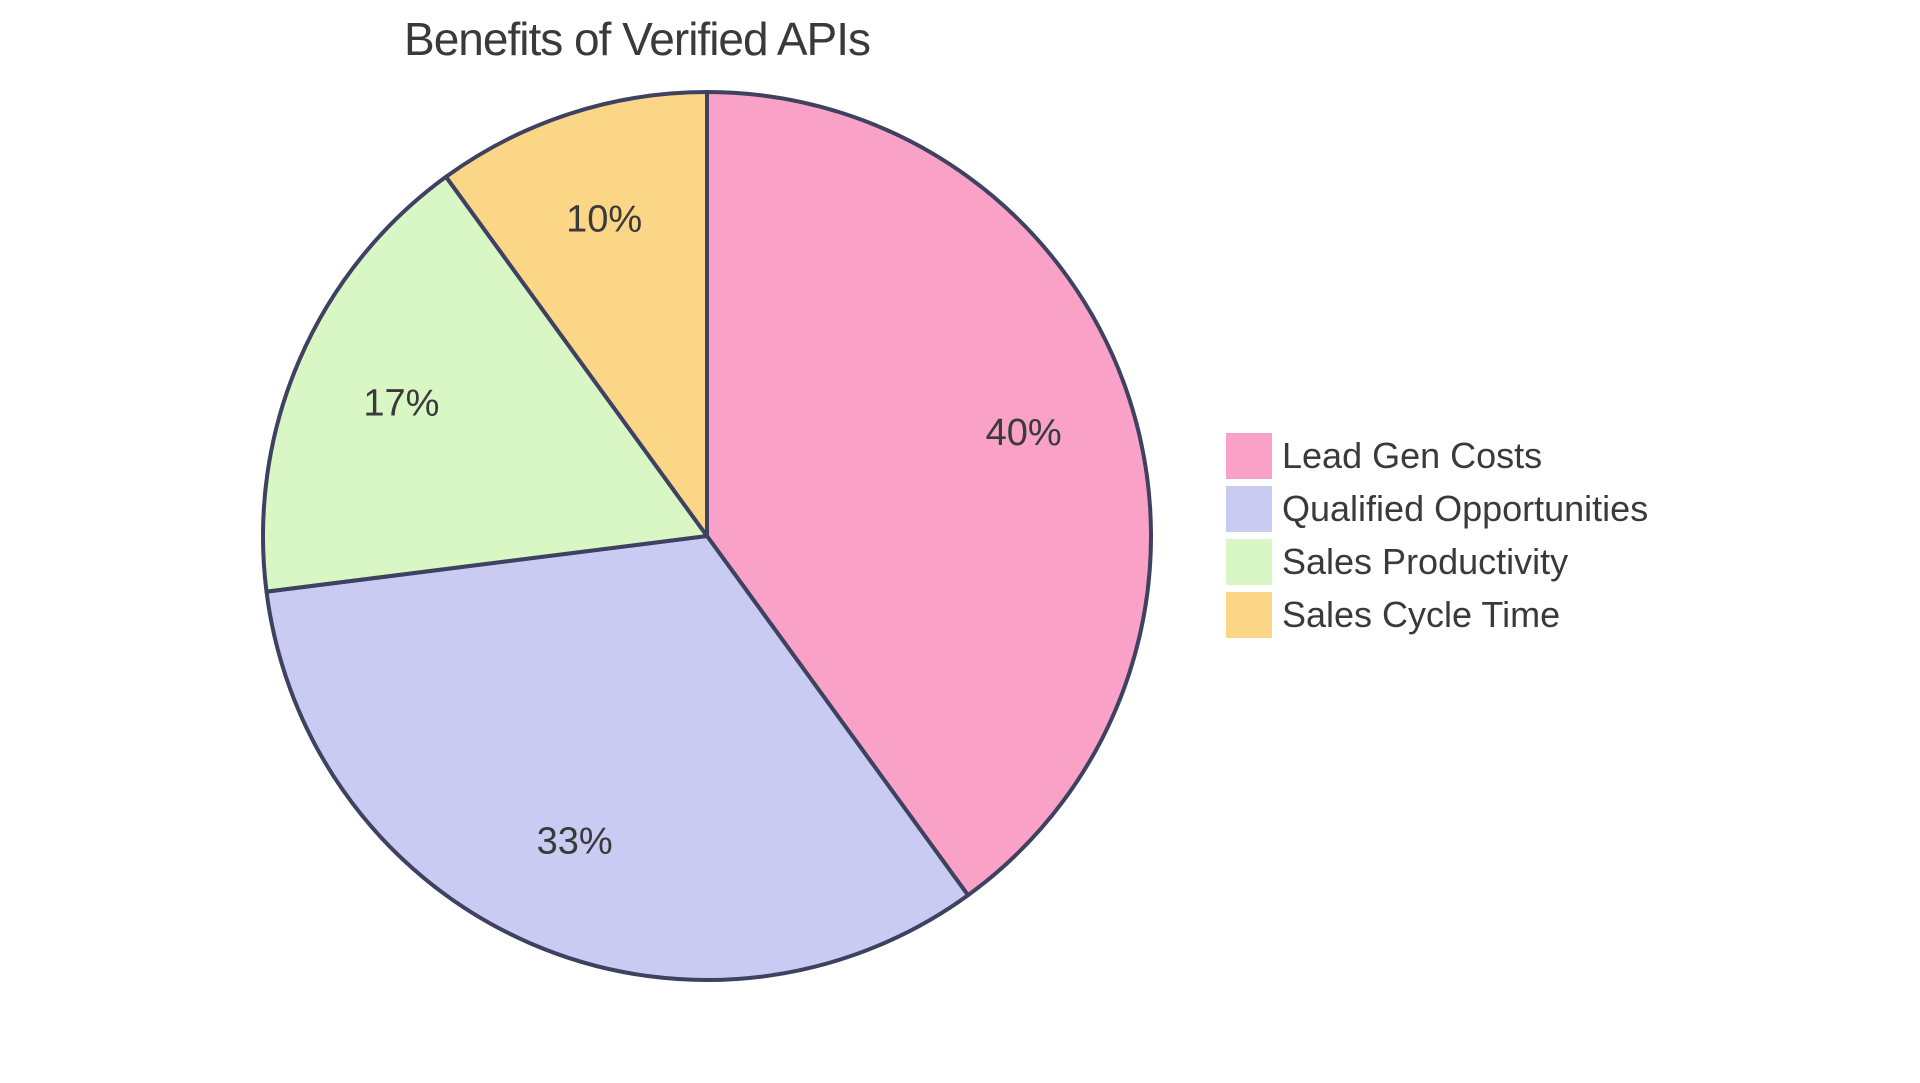 This screenshot has height=1083, width=1920. I want to click on pie-slice-percent-label-sales-productivity: 17%, so click(401, 404).